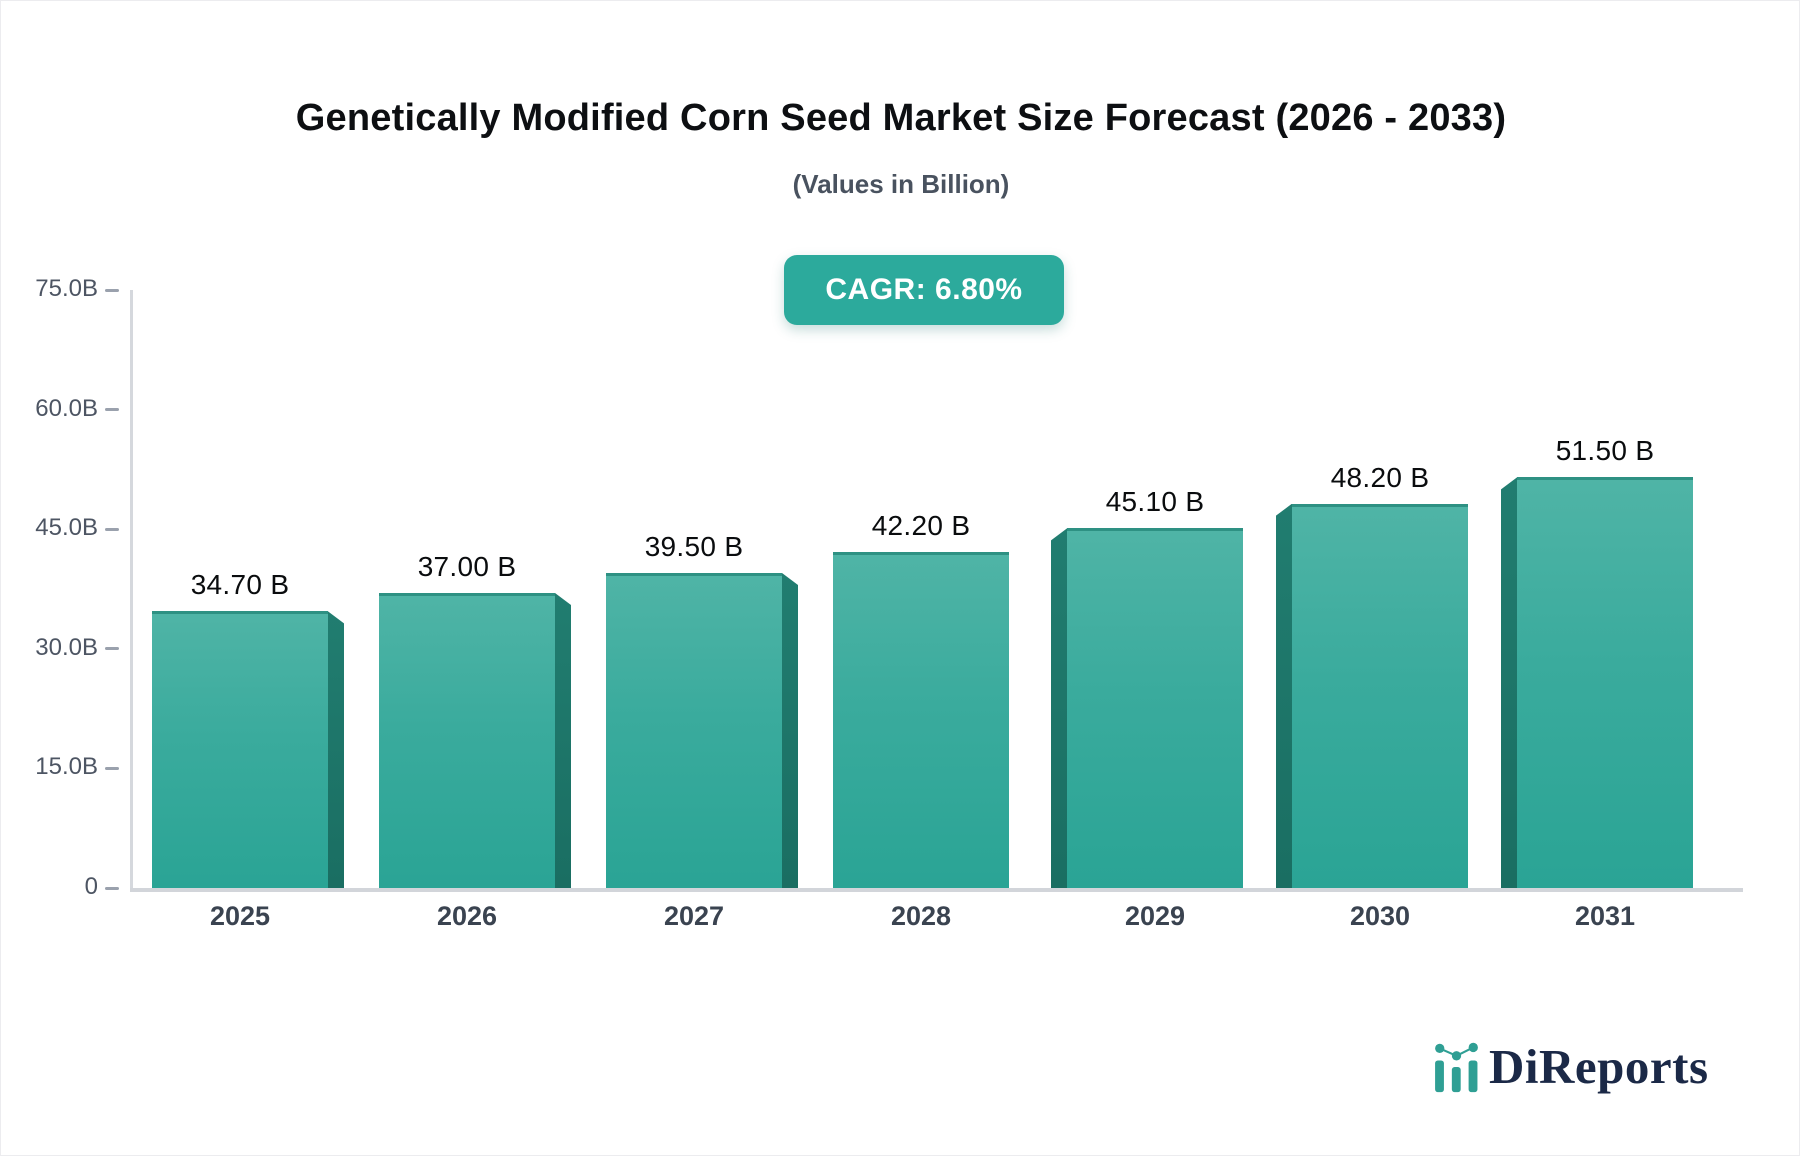 The width and height of the screenshot is (1800, 1156). What do you see at coordinates (1155, 916) in the screenshot?
I see `x-axis-category-label: 2029` at bounding box center [1155, 916].